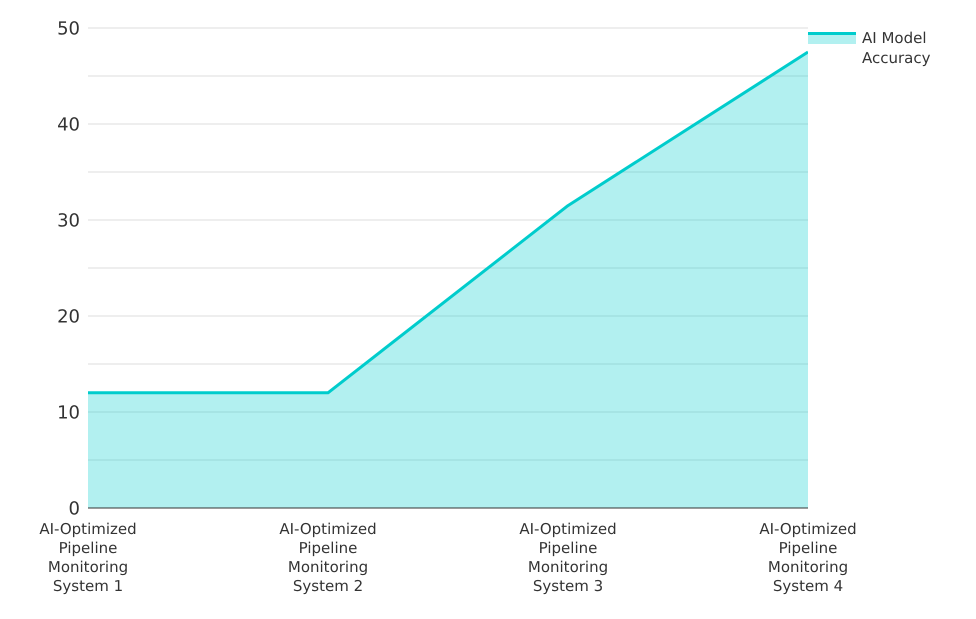  What do you see at coordinates (328, 557) in the screenshot?
I see `x-tick-label: AI-Optimized Pipeline Monitoring System 2` at bounding box center [328, 557].